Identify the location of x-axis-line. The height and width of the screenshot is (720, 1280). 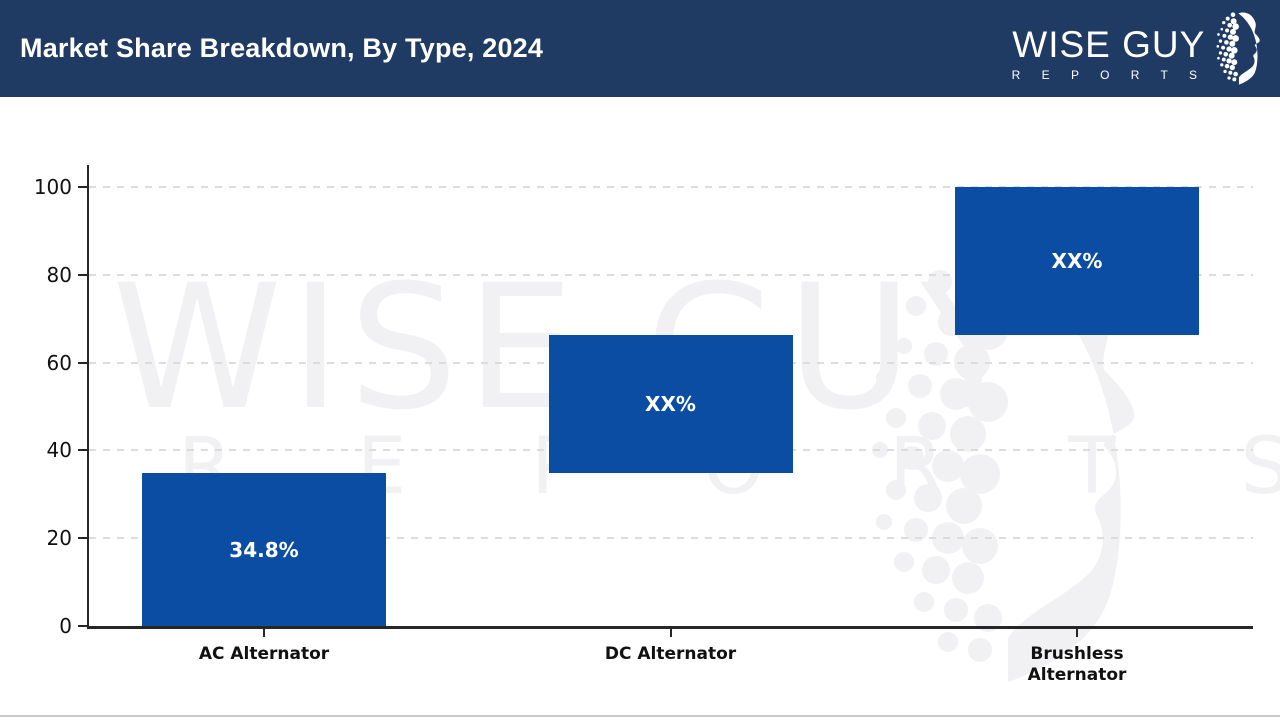
(670, 627).